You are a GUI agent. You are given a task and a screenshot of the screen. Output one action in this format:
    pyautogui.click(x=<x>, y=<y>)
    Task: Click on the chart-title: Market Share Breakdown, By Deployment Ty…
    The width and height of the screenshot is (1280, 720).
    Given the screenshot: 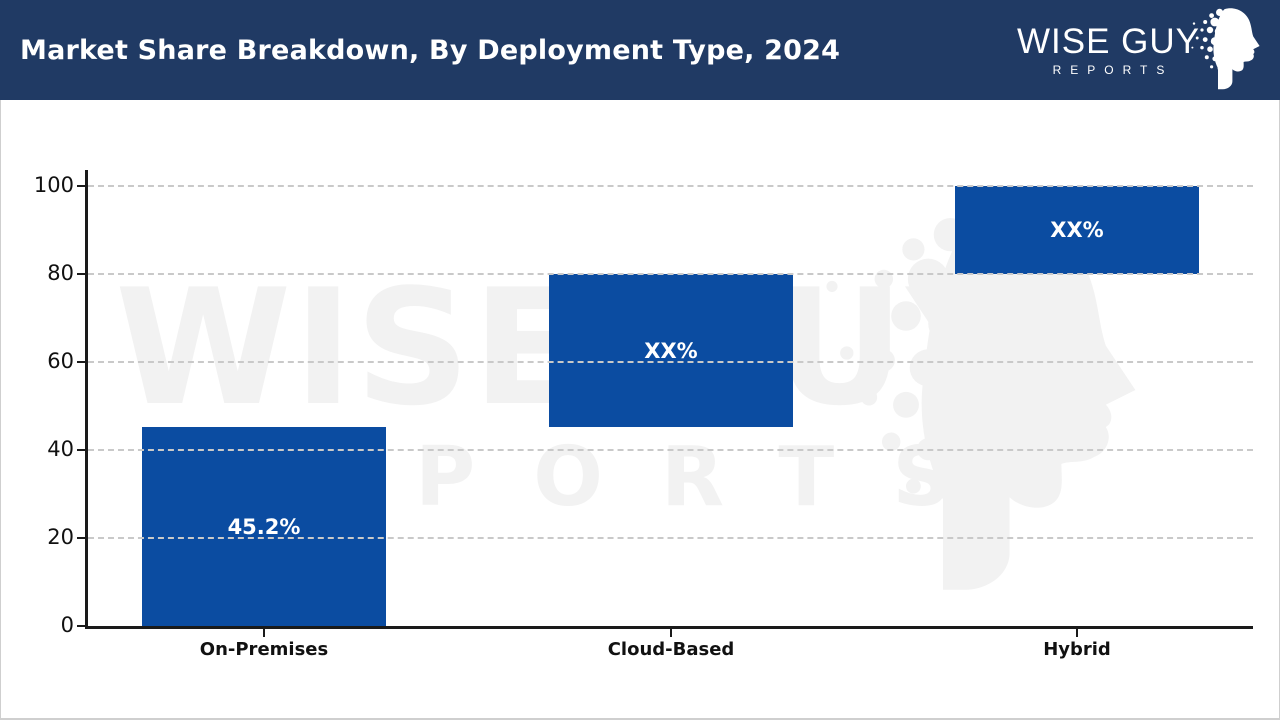 What is the action you would take?
    pyautogui.click(x=430, y=50)
    